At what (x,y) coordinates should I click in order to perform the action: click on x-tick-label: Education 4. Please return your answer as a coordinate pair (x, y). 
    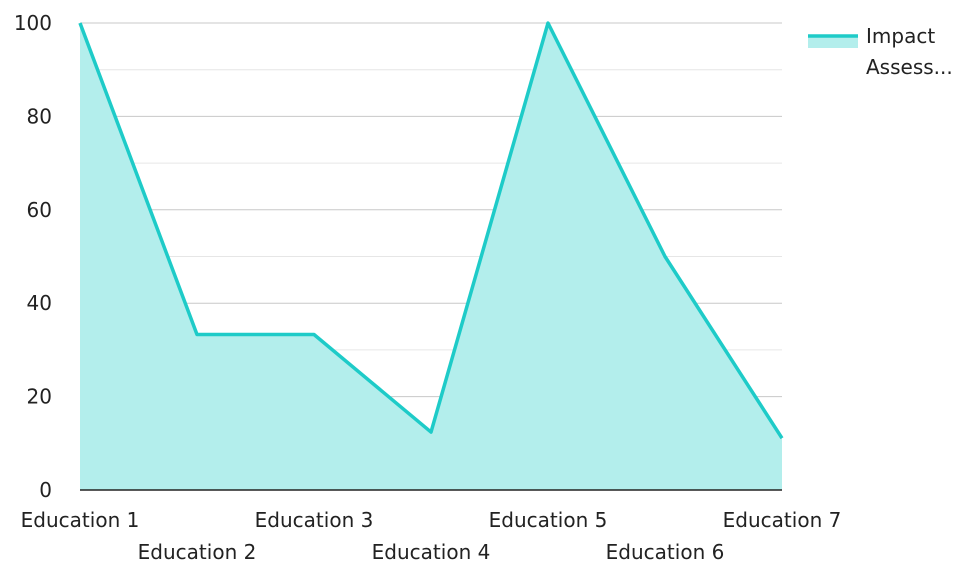
    Looking at the image, I should click on (431, 551).